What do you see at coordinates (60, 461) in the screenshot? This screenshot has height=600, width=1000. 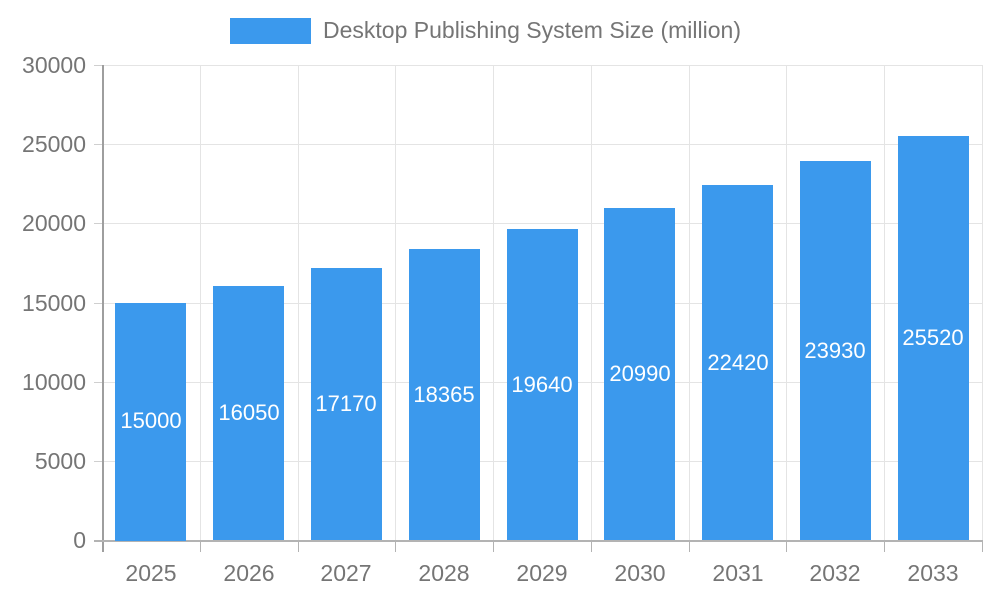 I see `y-tick-label: 5000` at bounding box center [60, 461].